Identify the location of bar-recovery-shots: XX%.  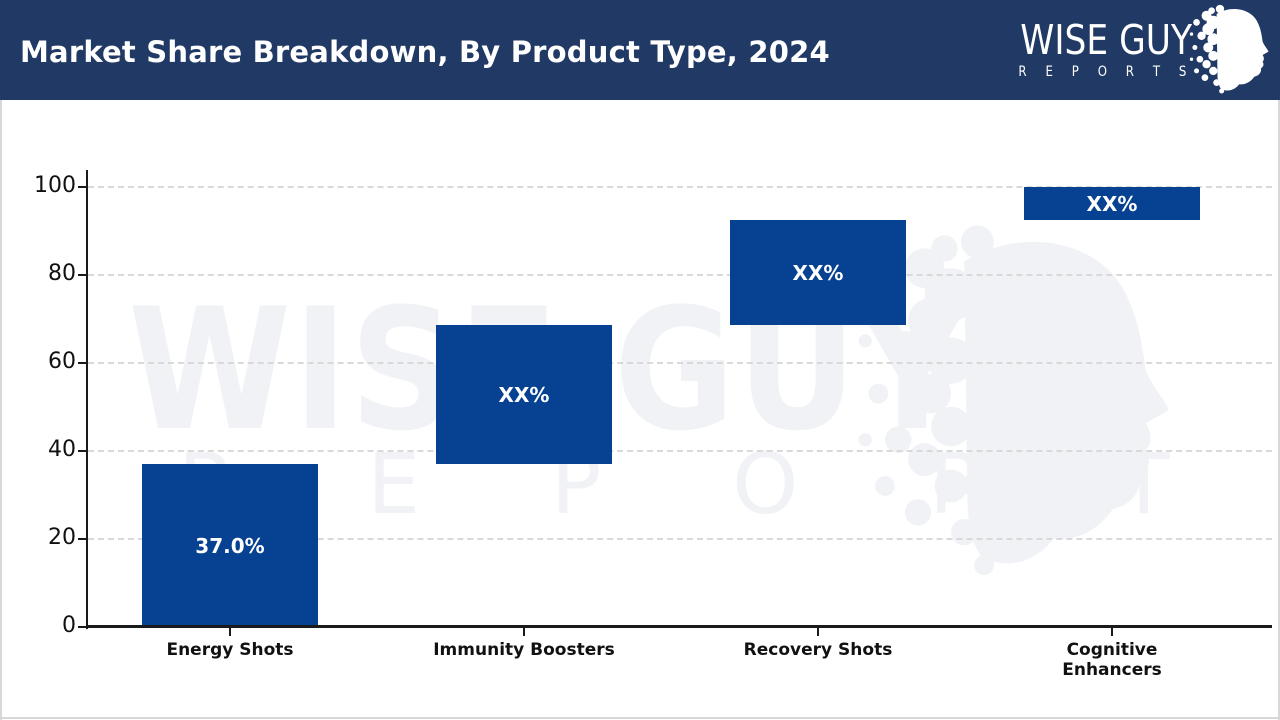
(818, 273).